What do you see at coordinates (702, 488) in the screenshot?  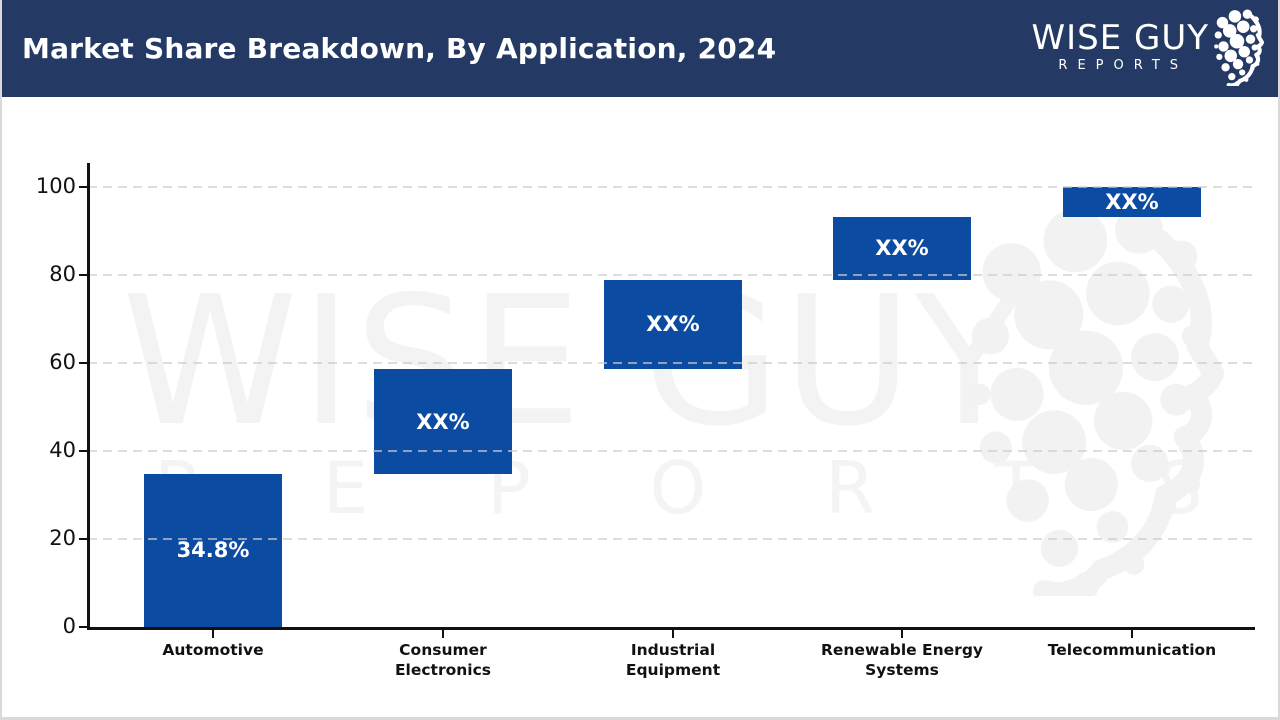 I see `watermark-subtitle: R E P O R T S` at bounding box center [702, 488].